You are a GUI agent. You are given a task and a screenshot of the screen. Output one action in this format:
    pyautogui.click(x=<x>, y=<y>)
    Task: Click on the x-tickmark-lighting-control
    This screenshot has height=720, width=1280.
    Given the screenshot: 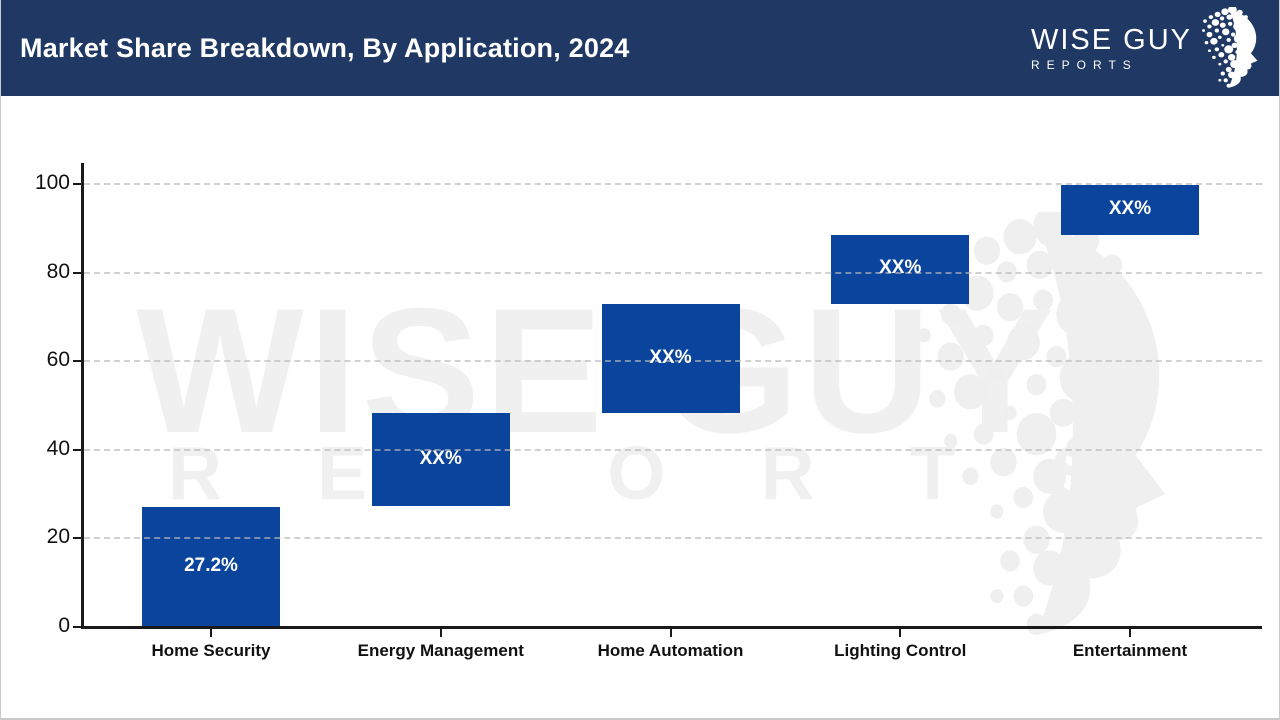 What is the action you would take?
    pyautogui.click(x=900, y=633)
    